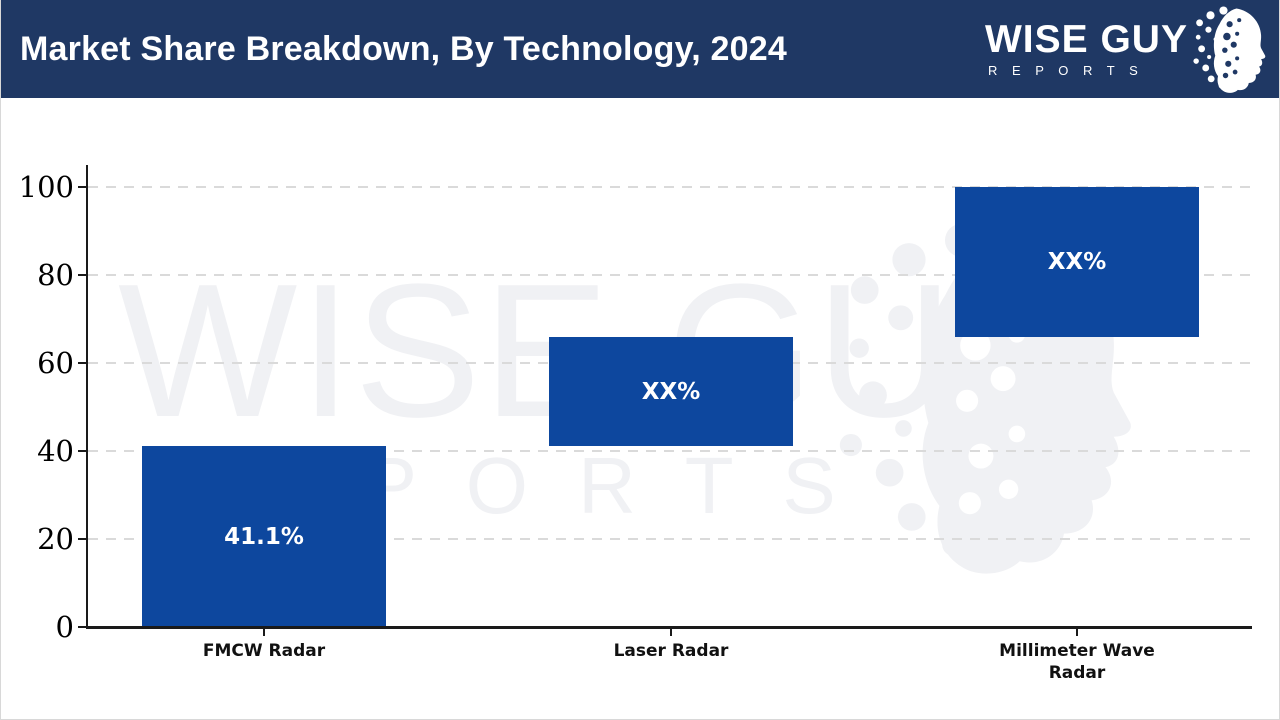 Image resolution: width=1280 pixels, height=720 pixels. I want to click on y-tick-label: 40, so click(55, 451).